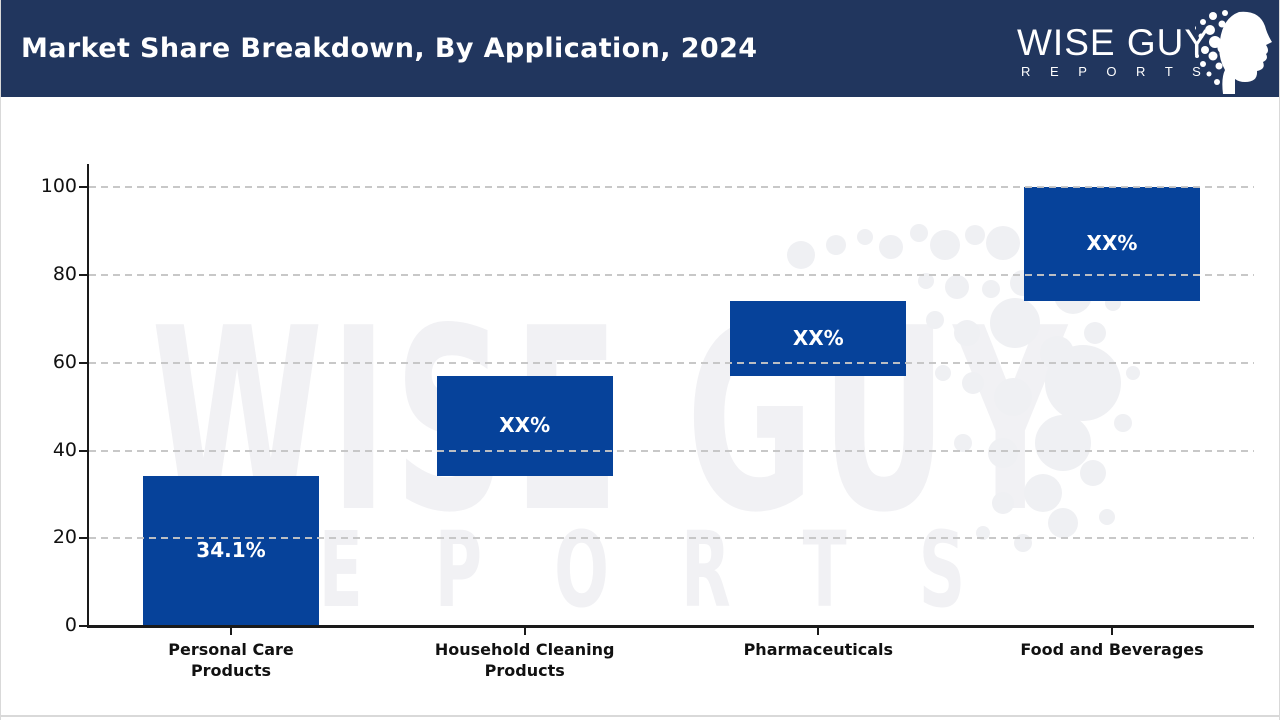 The width and height of the screenshot is (1280, 720). I want to click on bottom-frame-line, so click(640, 716).